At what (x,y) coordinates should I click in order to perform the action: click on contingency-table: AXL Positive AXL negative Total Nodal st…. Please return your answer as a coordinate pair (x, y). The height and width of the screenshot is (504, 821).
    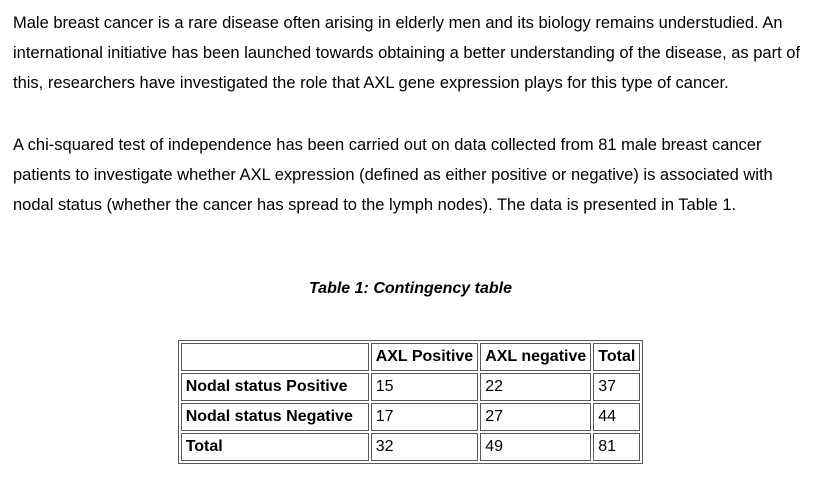
    Looking at the image, I should click on (410, 402).